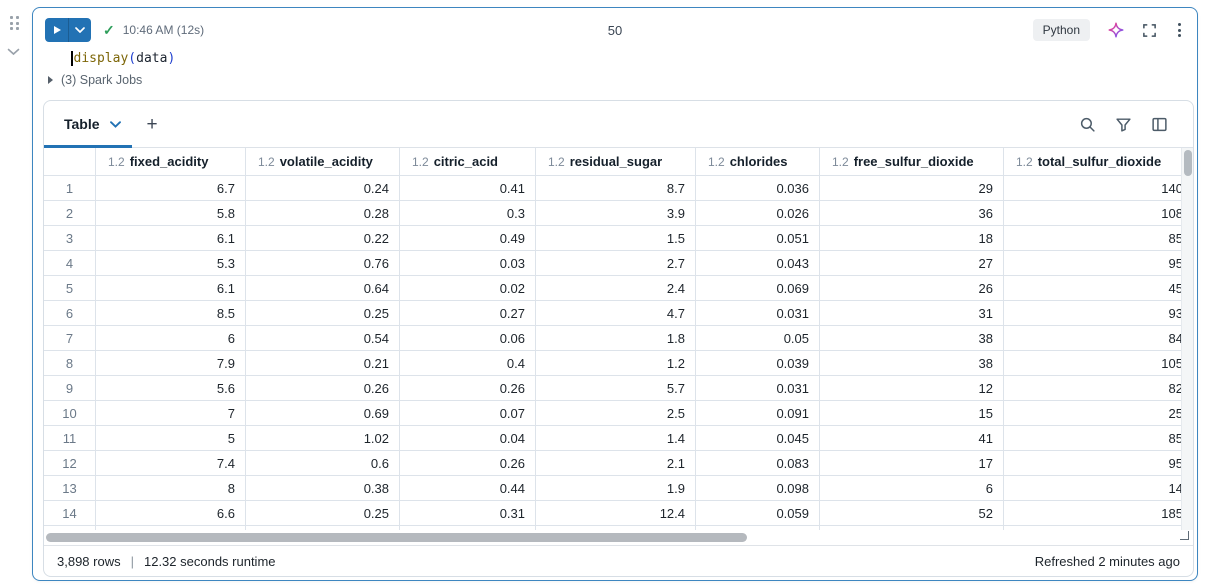 Image resolution: width=1211 pixels, height=586 pixels. I want to click on table-cell: 0.07, so click(468, 413).